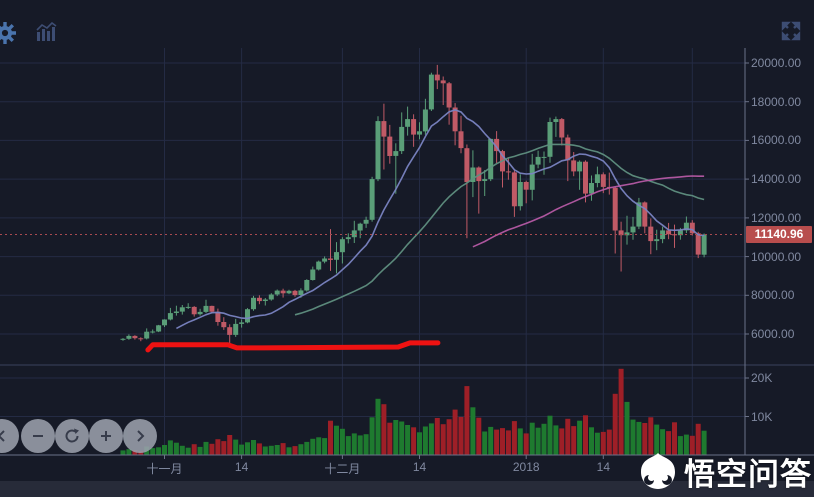 This screenshot has width=814, height=497. I want to click on nav-pan-left-button, so click(9, 436).